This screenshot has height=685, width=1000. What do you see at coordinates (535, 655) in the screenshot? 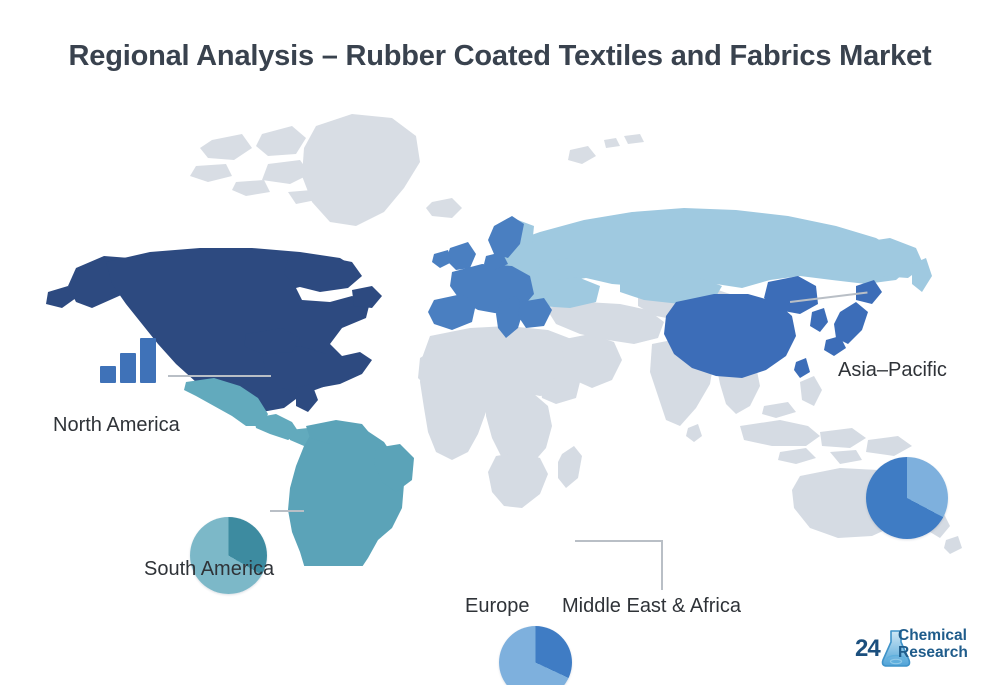
I see `europe-pie-marker` at bounding box center [535, 655].